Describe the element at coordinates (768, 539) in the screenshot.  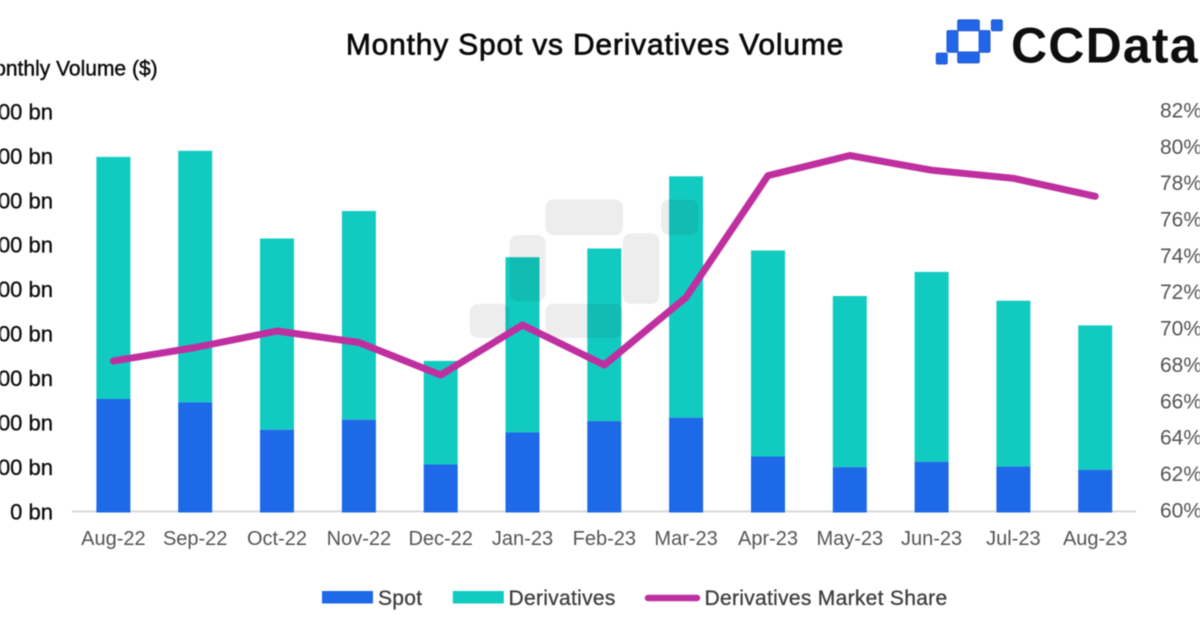
I see `svg-text: Apr-23` at that location.